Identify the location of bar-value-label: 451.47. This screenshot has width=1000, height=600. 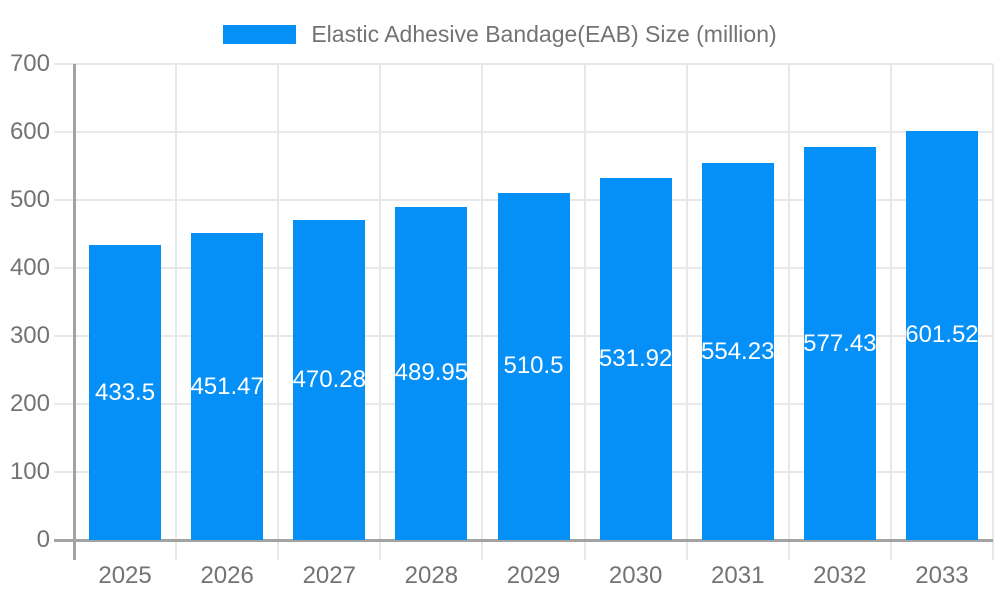
(227, 386).